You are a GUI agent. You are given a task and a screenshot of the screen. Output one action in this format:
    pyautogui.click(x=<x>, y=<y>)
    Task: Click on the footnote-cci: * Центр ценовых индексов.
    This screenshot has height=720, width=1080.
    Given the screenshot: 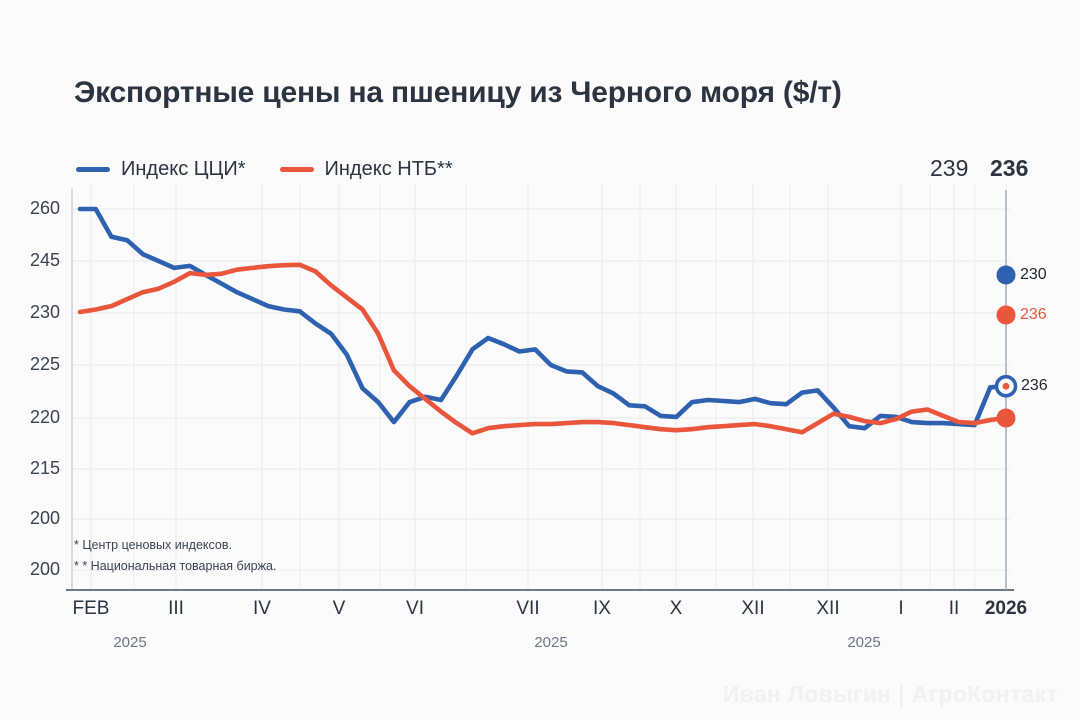 What is the action you would take?
    pyautogui.click(x=153, y=545)
    